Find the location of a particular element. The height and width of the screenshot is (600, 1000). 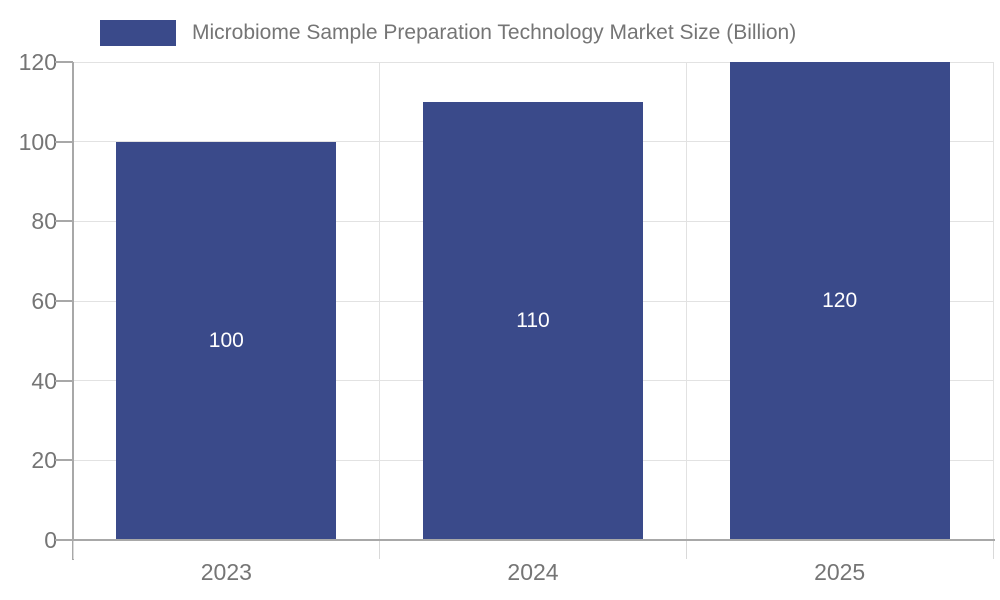

x-tick-label-2025: 2025 is located at coordinates (840, 572).